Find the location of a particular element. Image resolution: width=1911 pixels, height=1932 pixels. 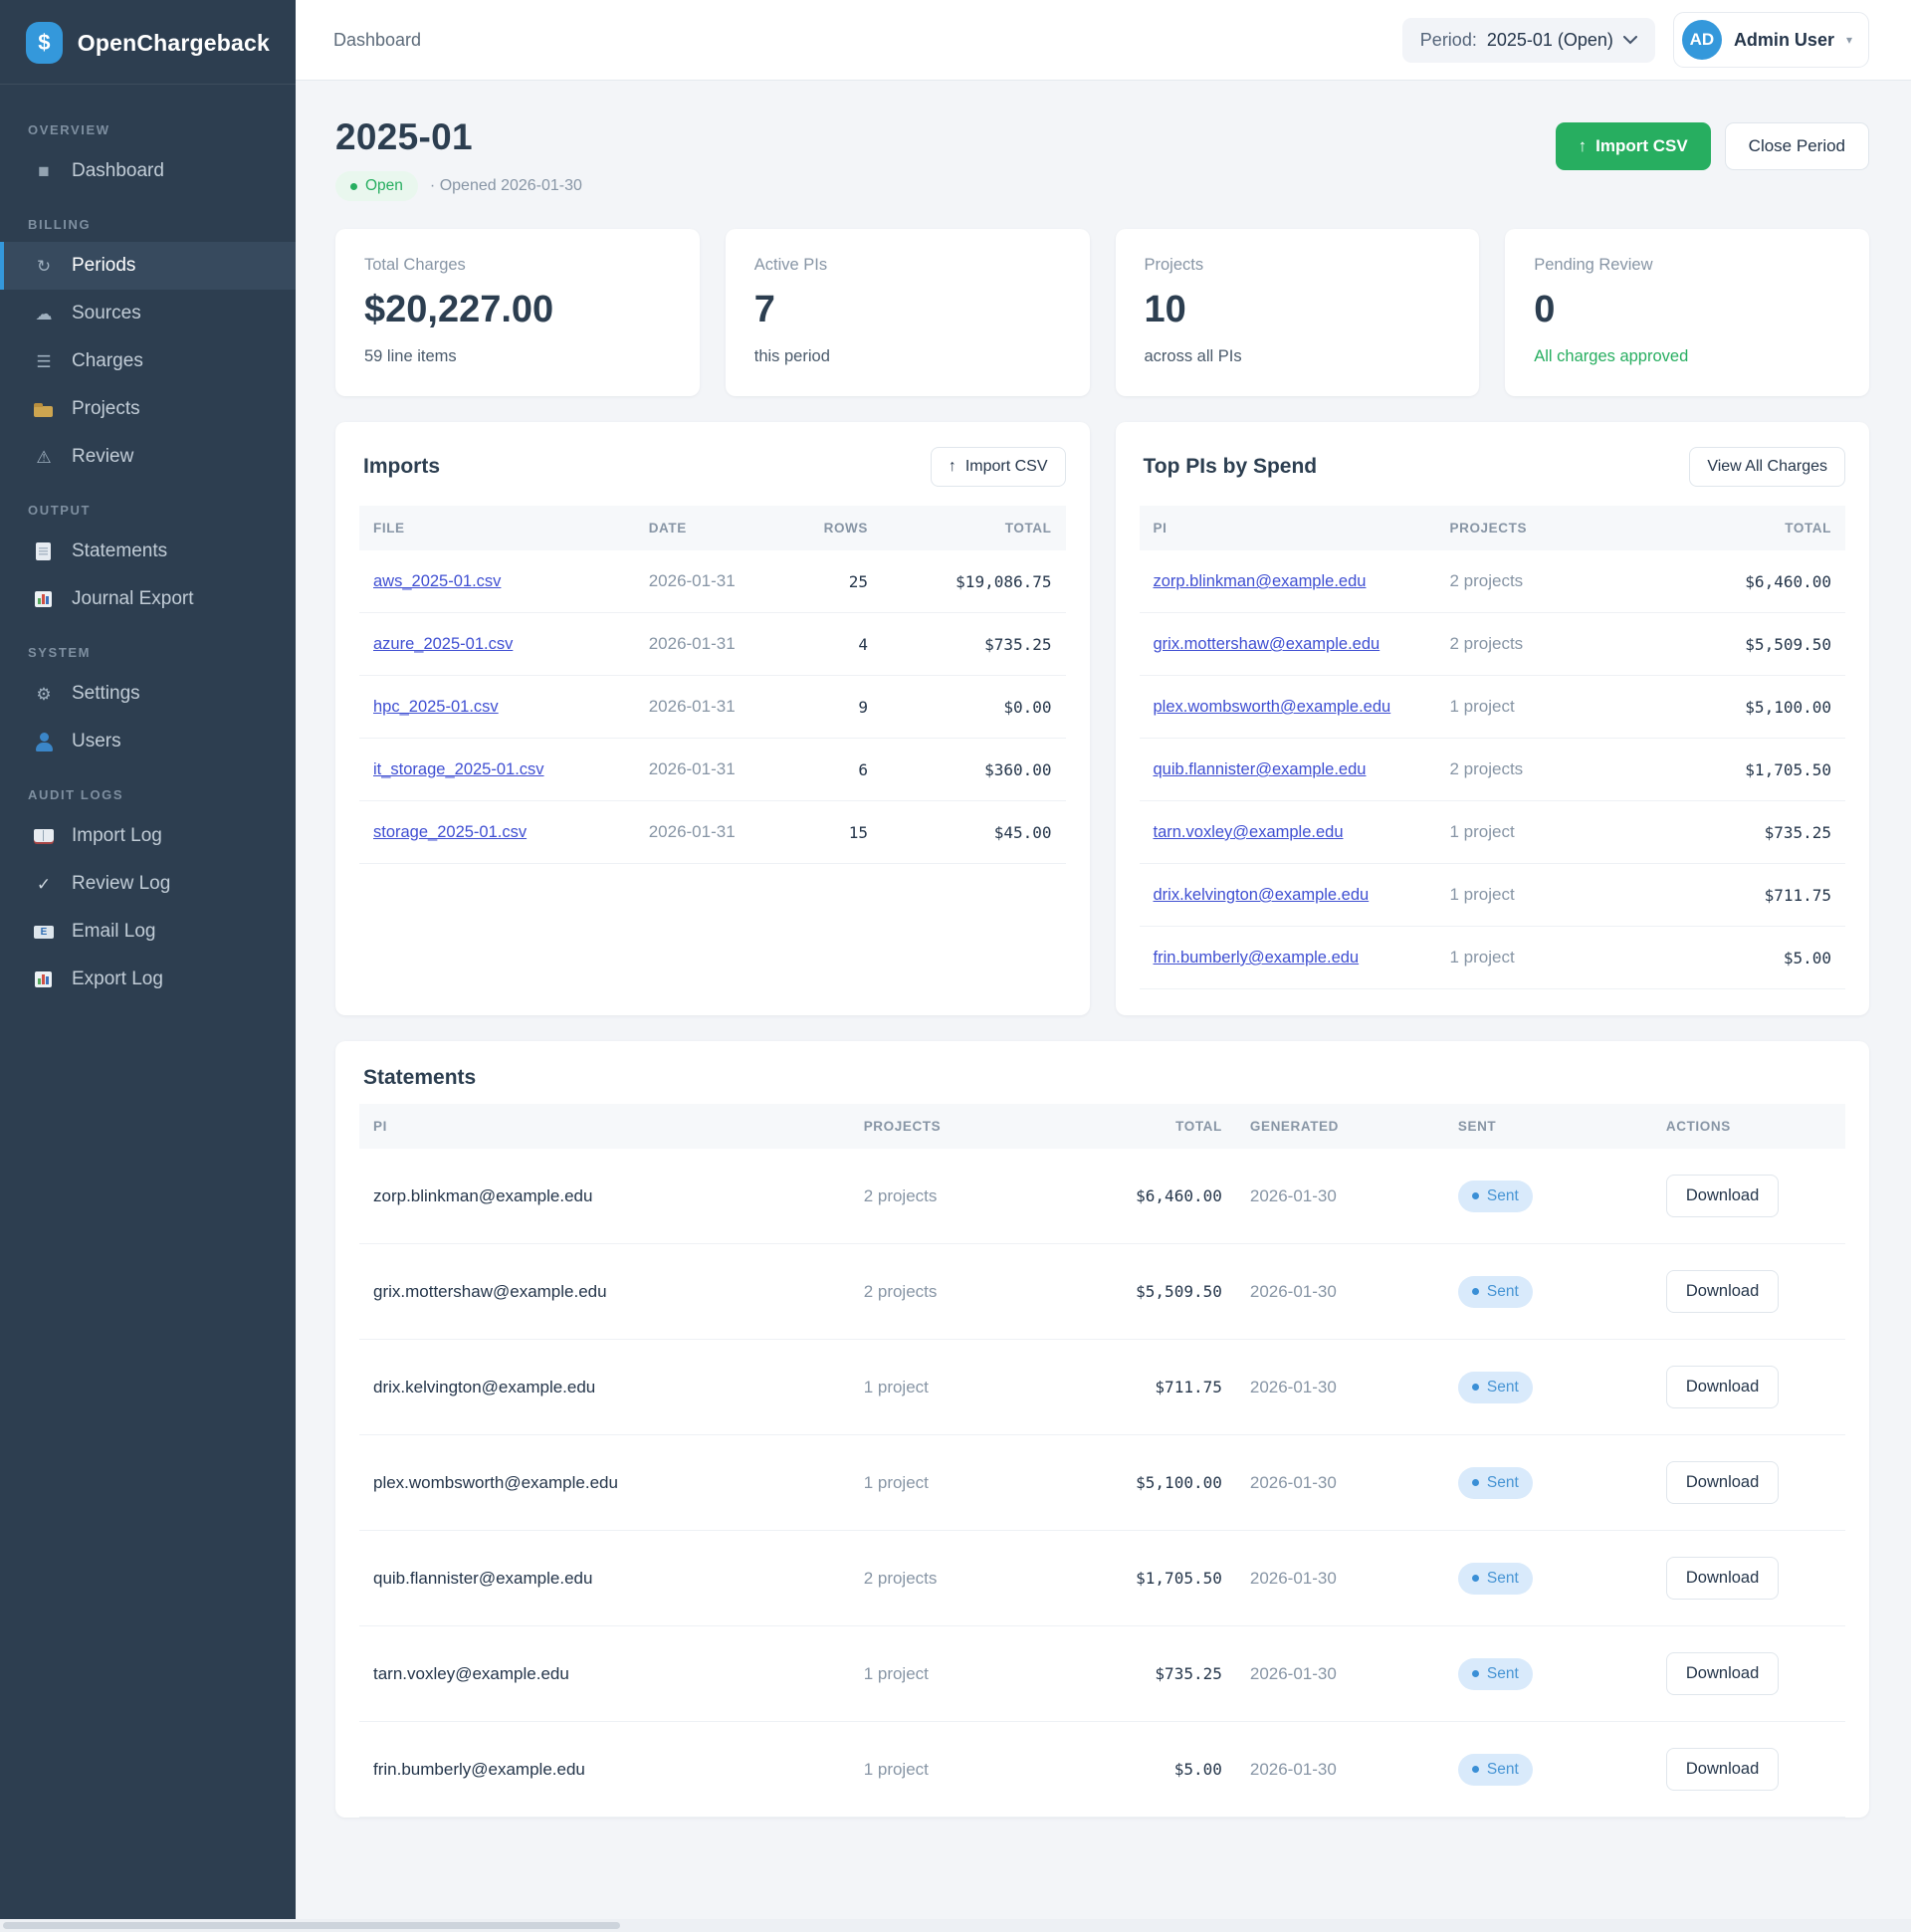

statement-pi-cell: drix.kelvington@example.edu is located at coordinates (604, 1387).